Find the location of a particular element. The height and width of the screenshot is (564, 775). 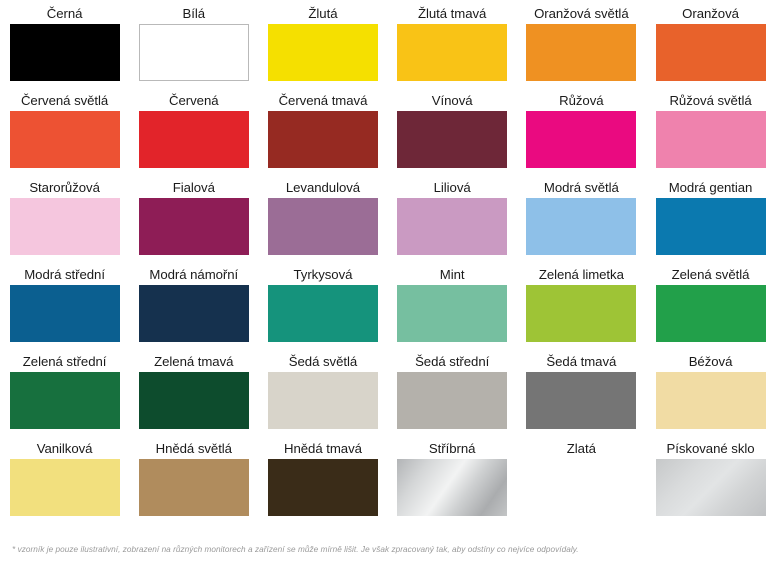

swatch-cell: Bílá is located at coordinates (193, 47).